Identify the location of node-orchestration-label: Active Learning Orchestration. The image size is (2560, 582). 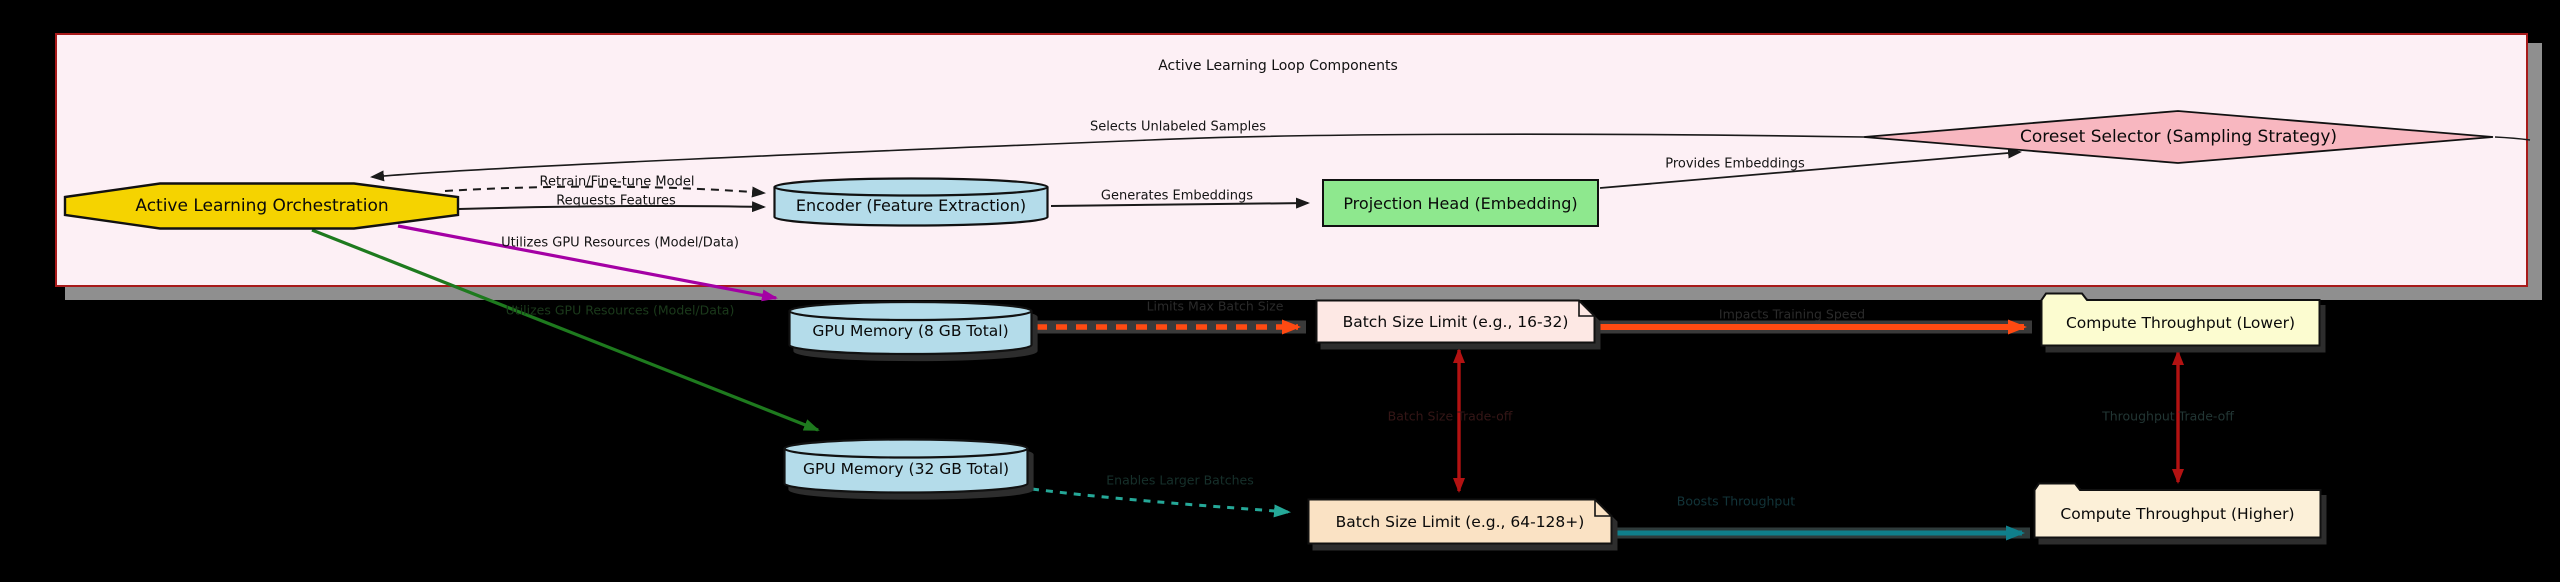
(262, 206).